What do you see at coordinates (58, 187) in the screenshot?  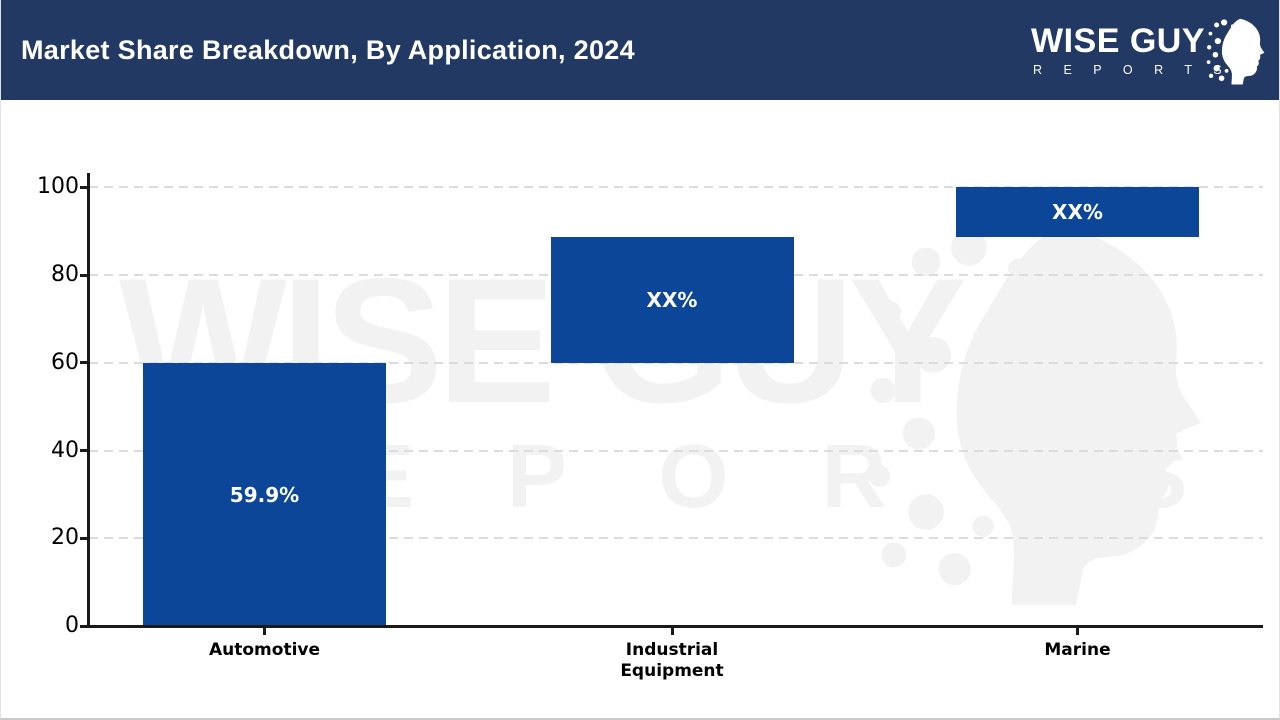 I see `y-tick-label-100: 100` at bounding box center [58, 187].